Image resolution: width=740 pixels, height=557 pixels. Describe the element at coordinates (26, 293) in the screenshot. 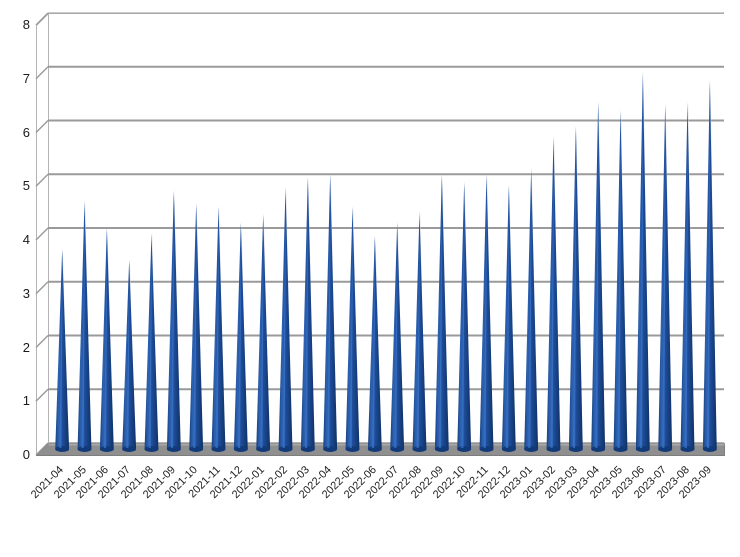

I see `y-axis-tick-label: 3` at that location.